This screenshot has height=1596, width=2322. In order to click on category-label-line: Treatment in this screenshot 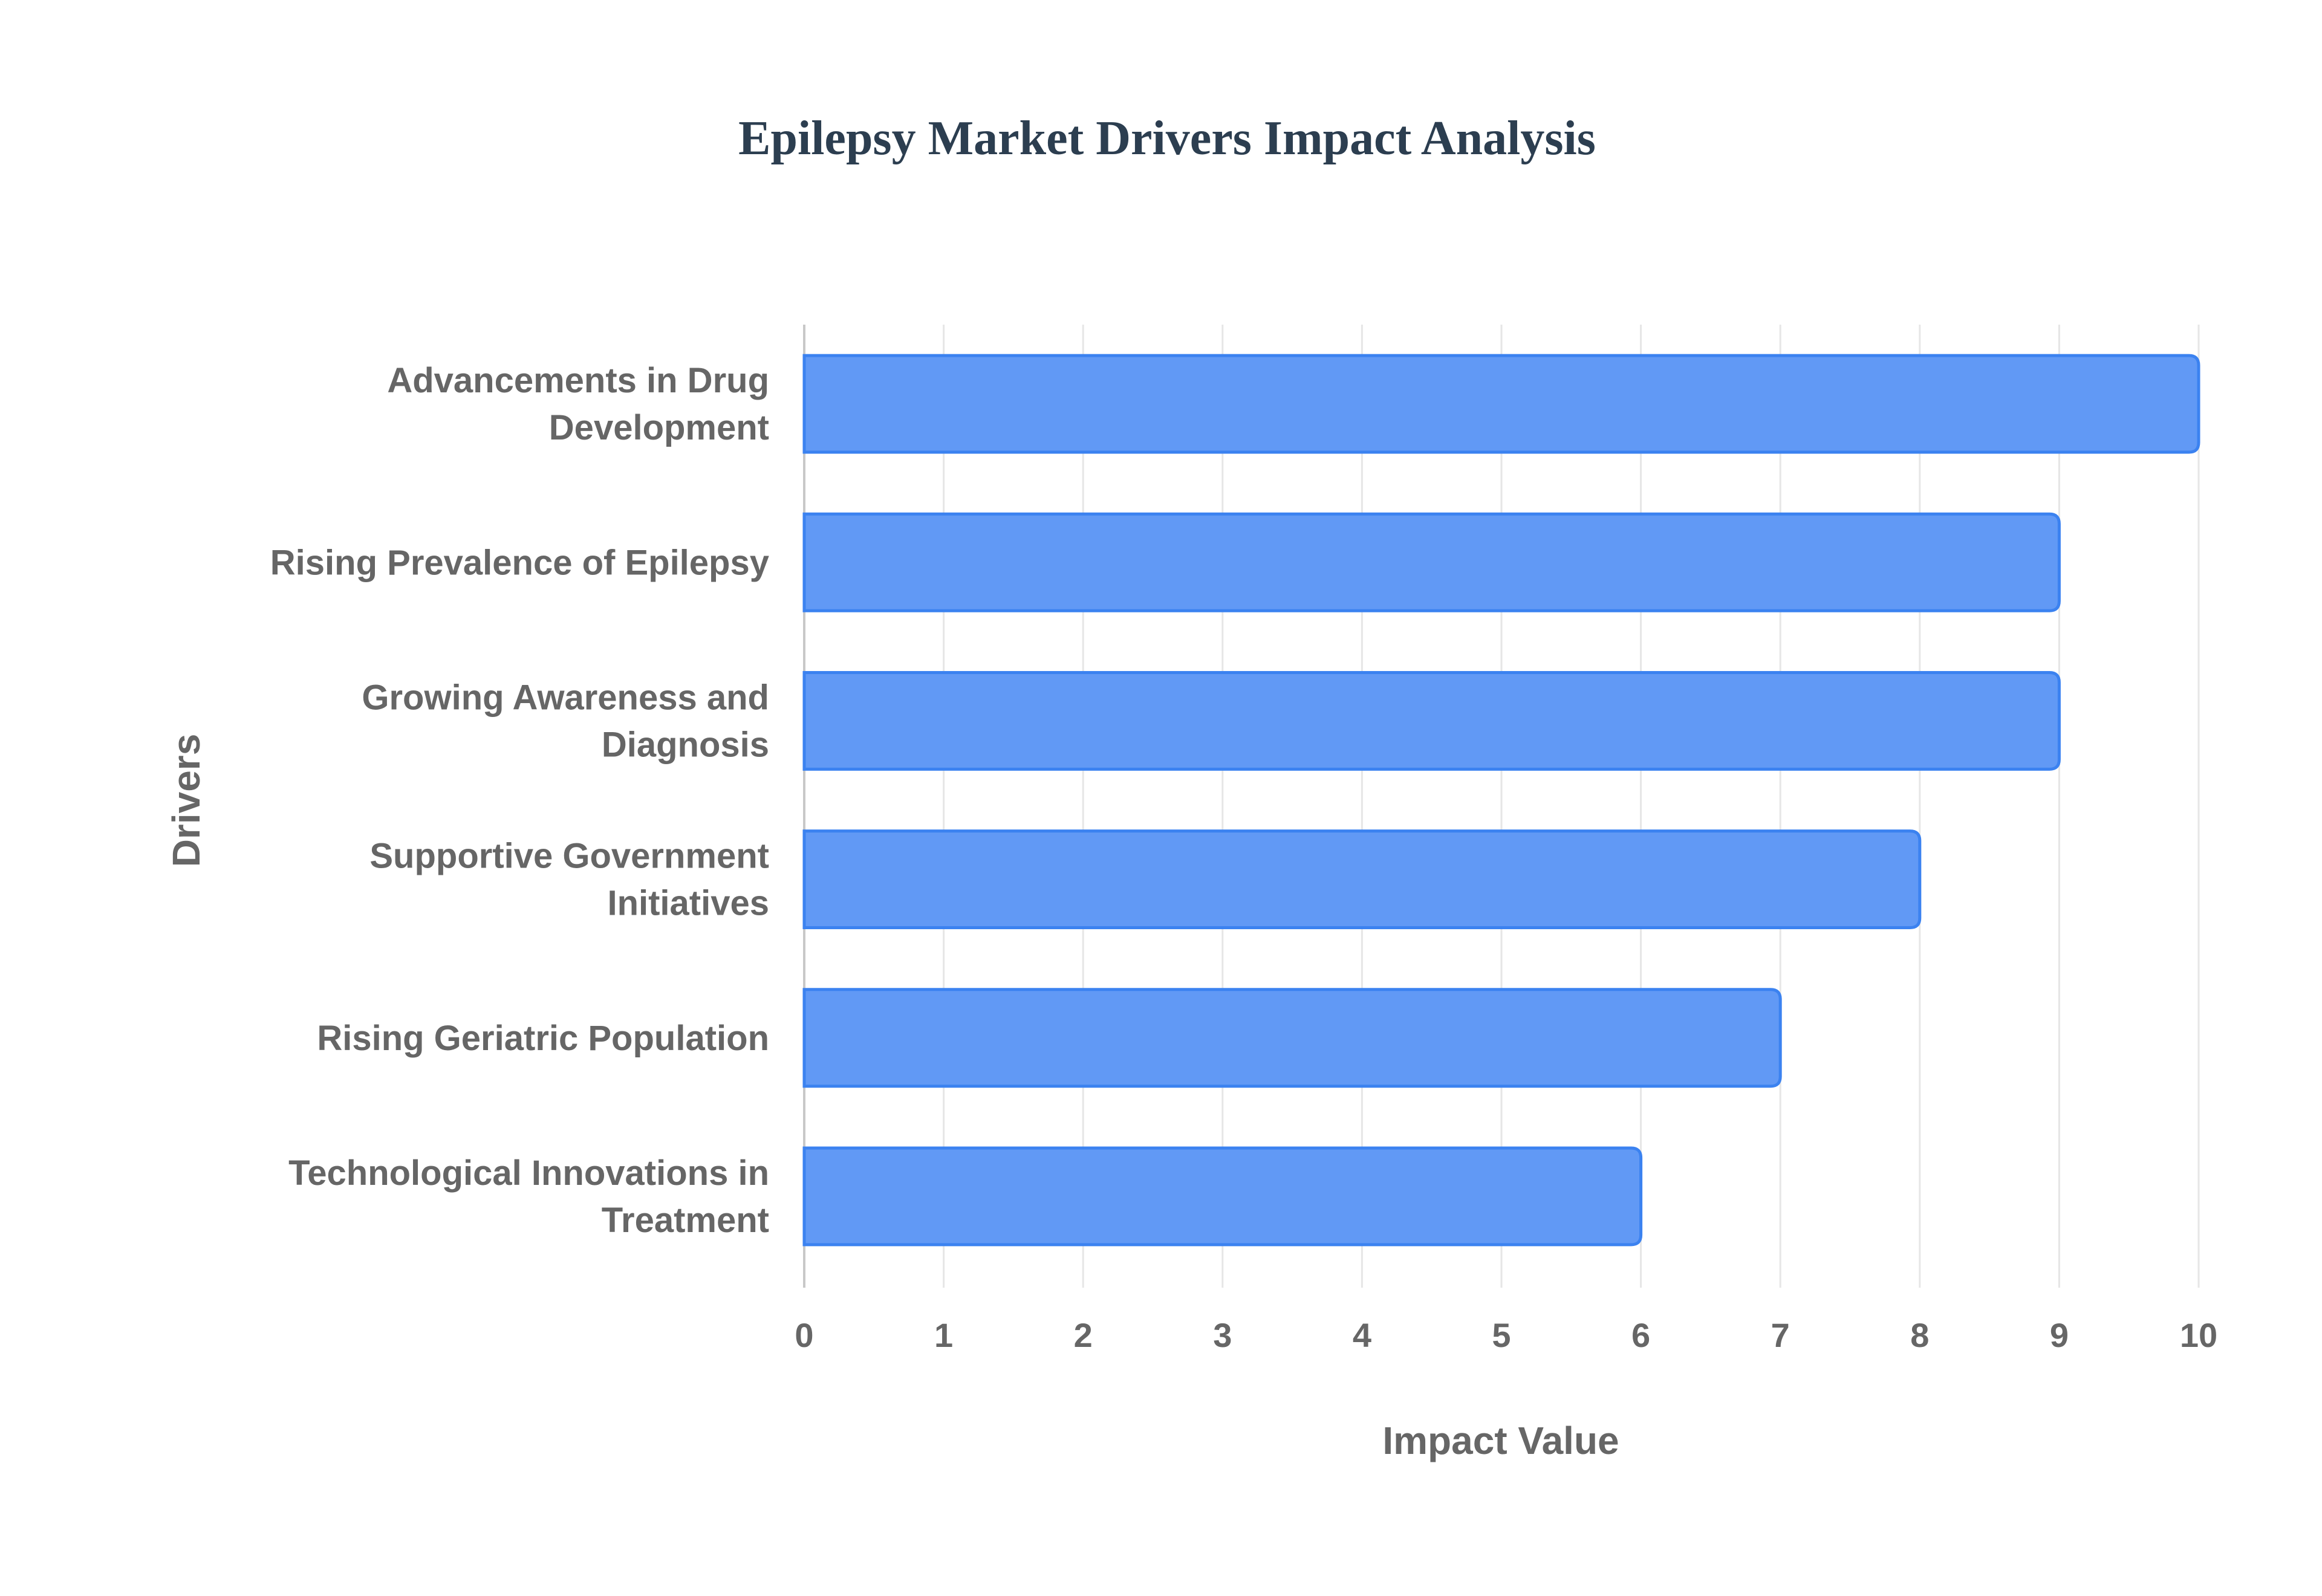, I will do `click(685, 1220)`.